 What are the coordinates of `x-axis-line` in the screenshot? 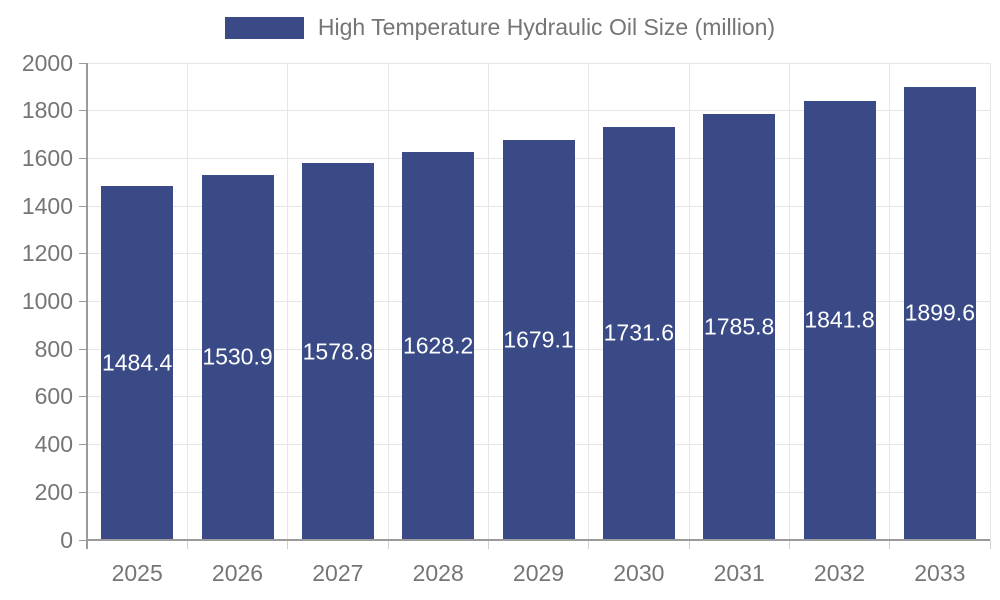 It's located at (538, 540).